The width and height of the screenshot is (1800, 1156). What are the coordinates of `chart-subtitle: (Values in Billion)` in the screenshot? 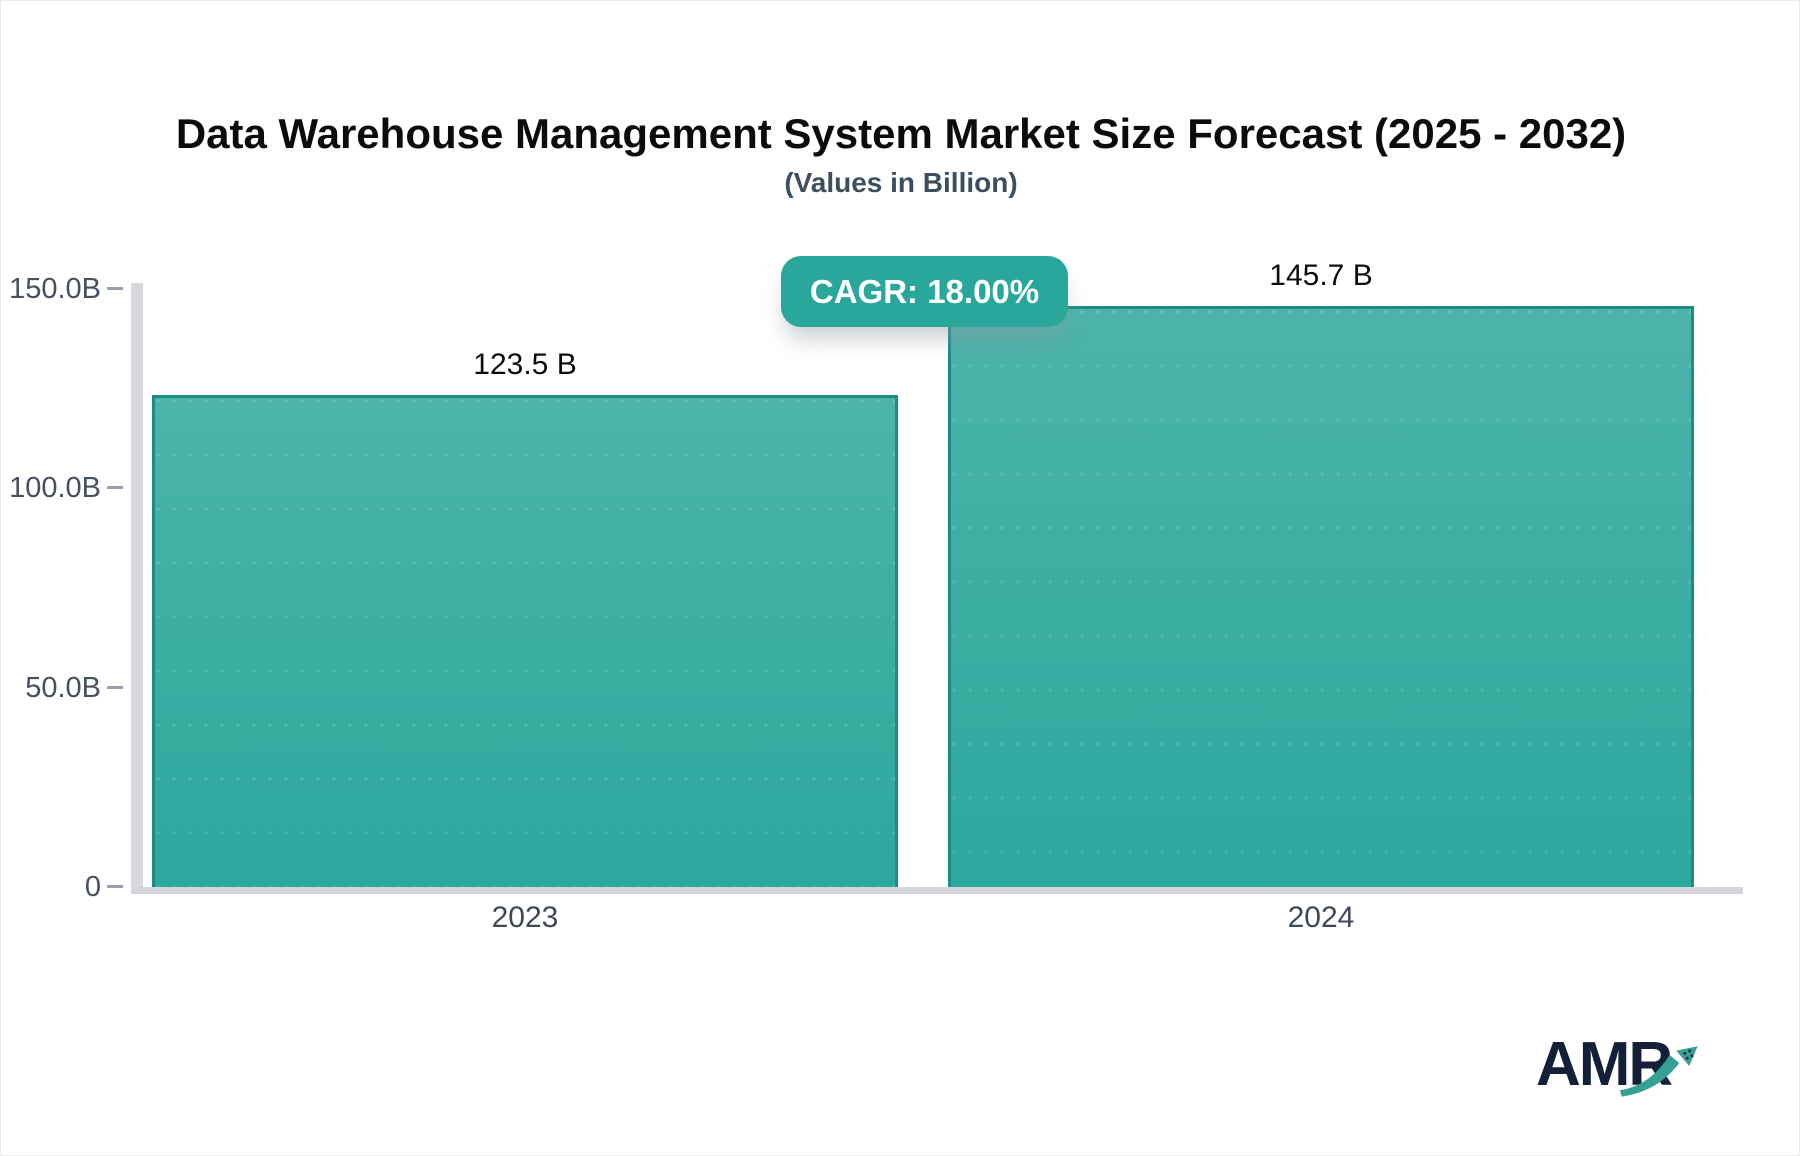 It's located at (901, 182).